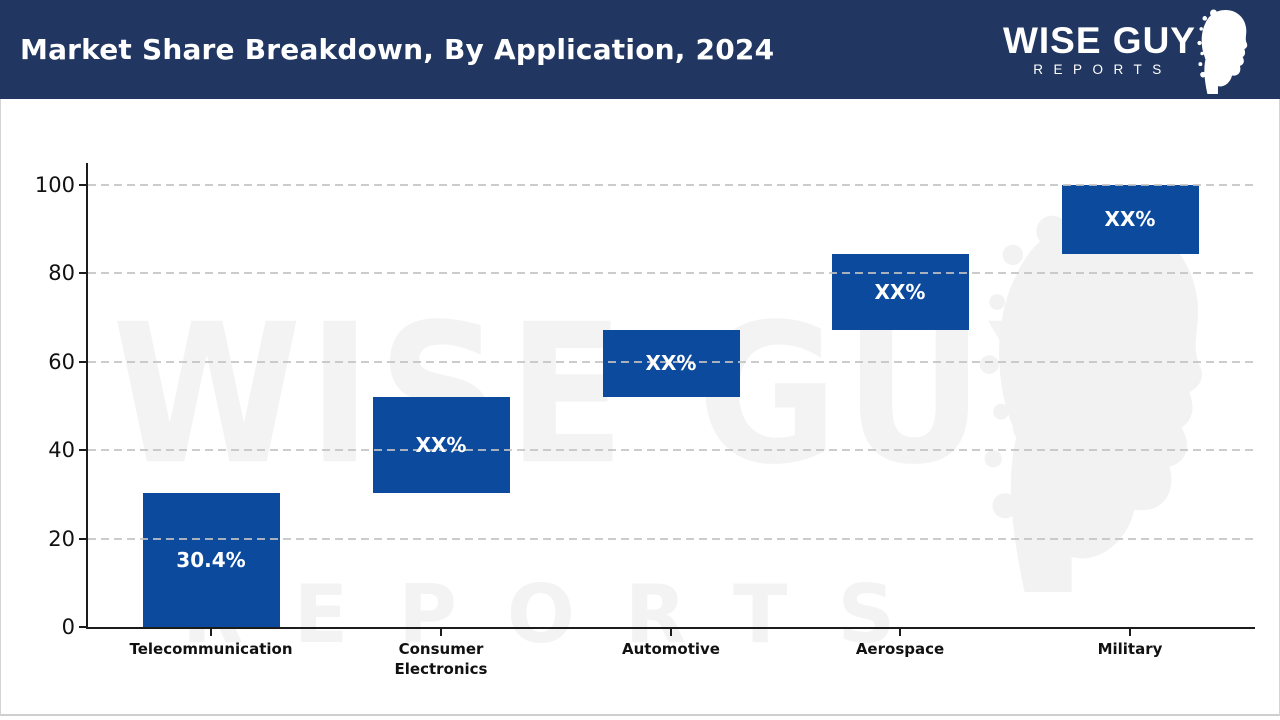  What do you see at coordinates (900, 649) in the screenshot?
I see `x-category-label: Aerospace` at bounding box center [900, 649].